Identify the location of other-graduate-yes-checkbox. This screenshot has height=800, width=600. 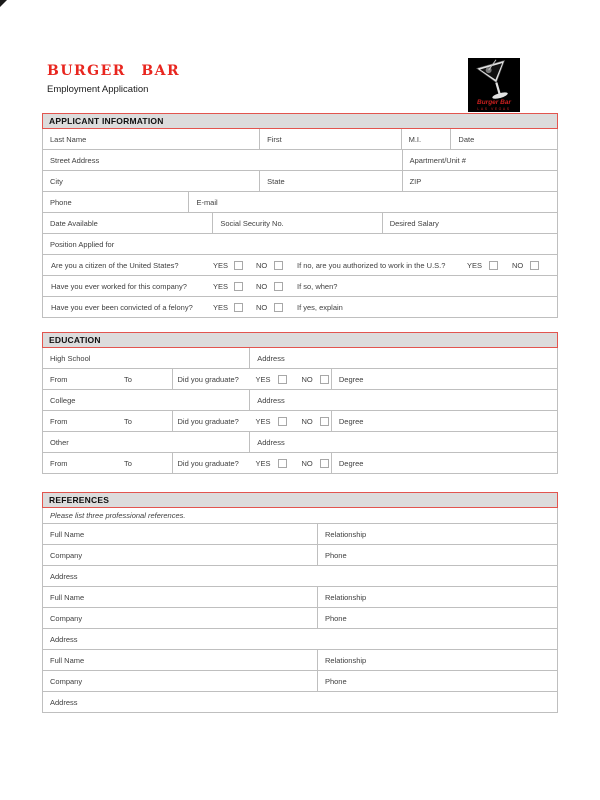
(282, 463).